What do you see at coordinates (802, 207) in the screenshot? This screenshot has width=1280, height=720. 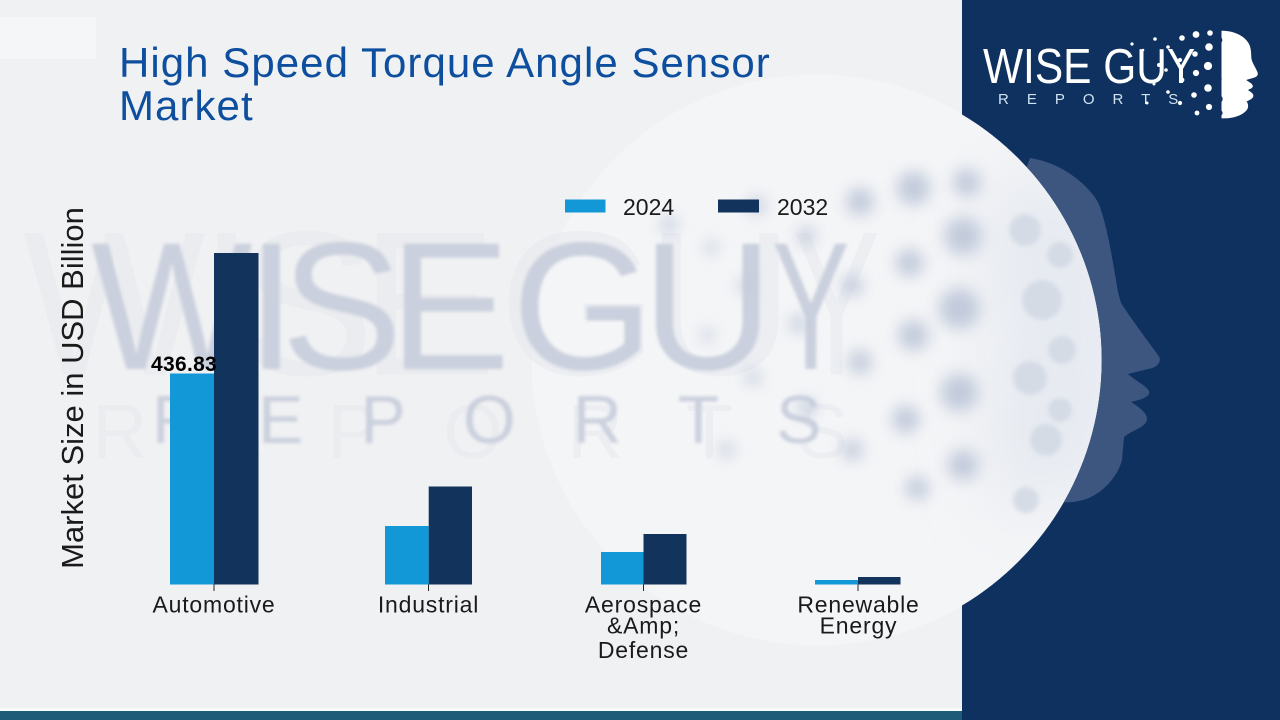 I see `svg-text: 2032` at bounding box center [802, 207].